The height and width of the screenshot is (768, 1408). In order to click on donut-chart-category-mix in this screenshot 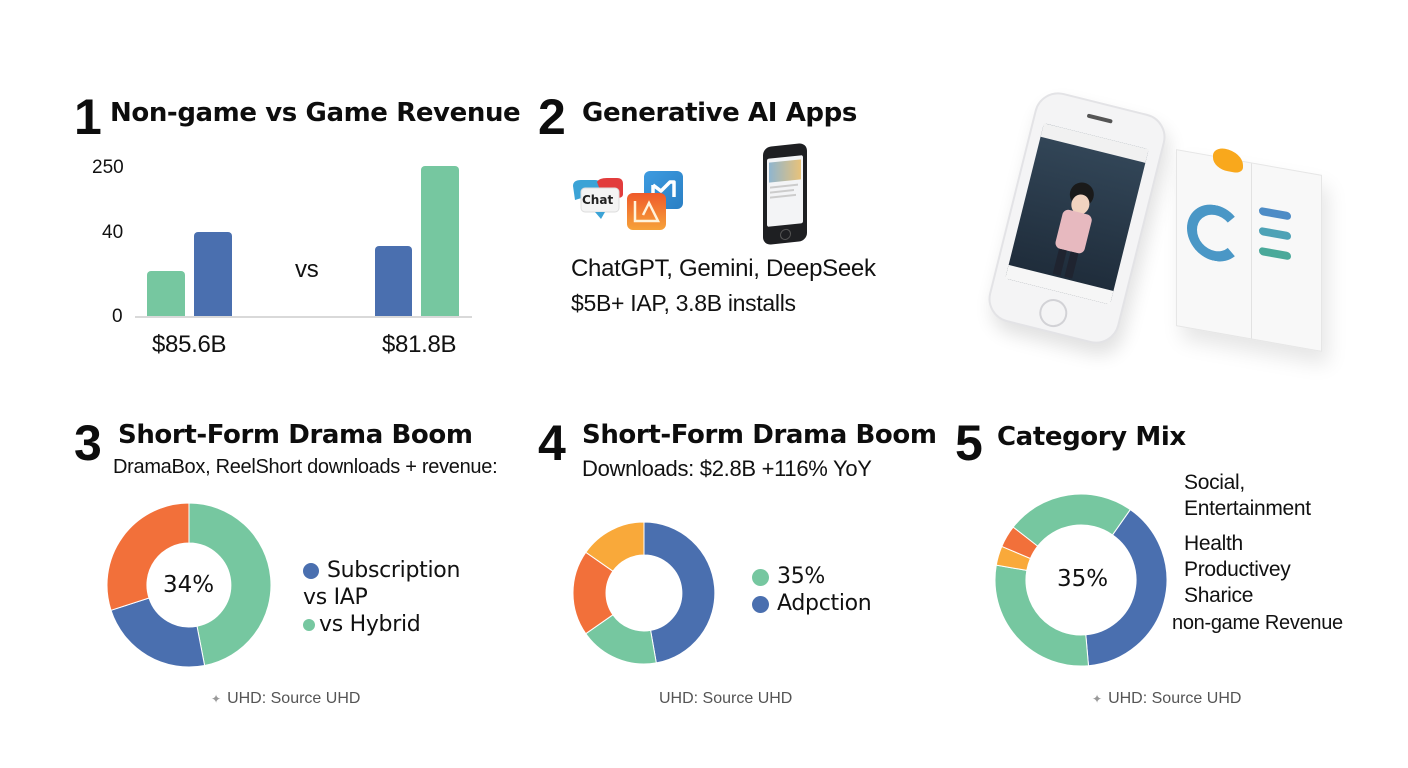, I will do `click(1081, 580)`.